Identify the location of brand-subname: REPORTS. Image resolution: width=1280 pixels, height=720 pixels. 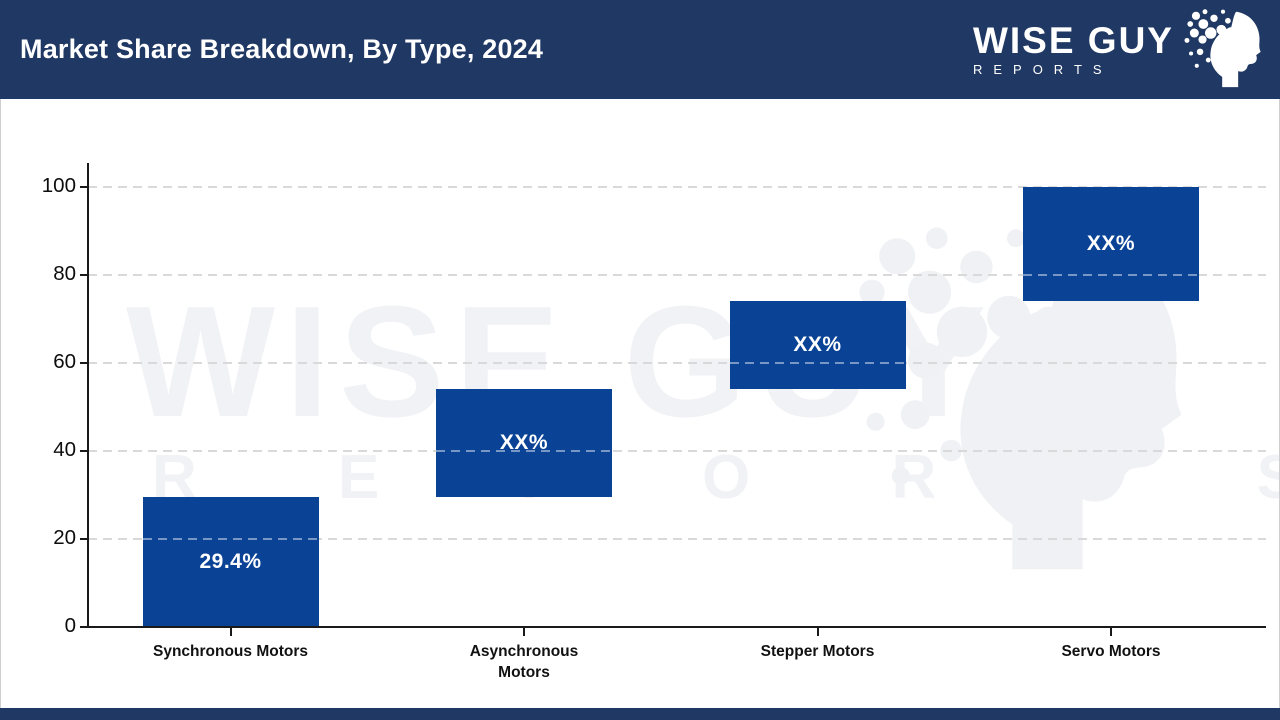
(1042, 69).